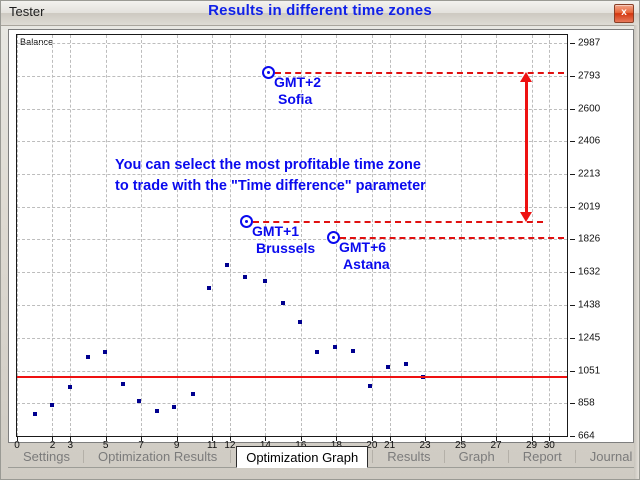  Describe the element at coordinates (460, 445) in the screenshot. I see `x-tick-label: 25` at that location.